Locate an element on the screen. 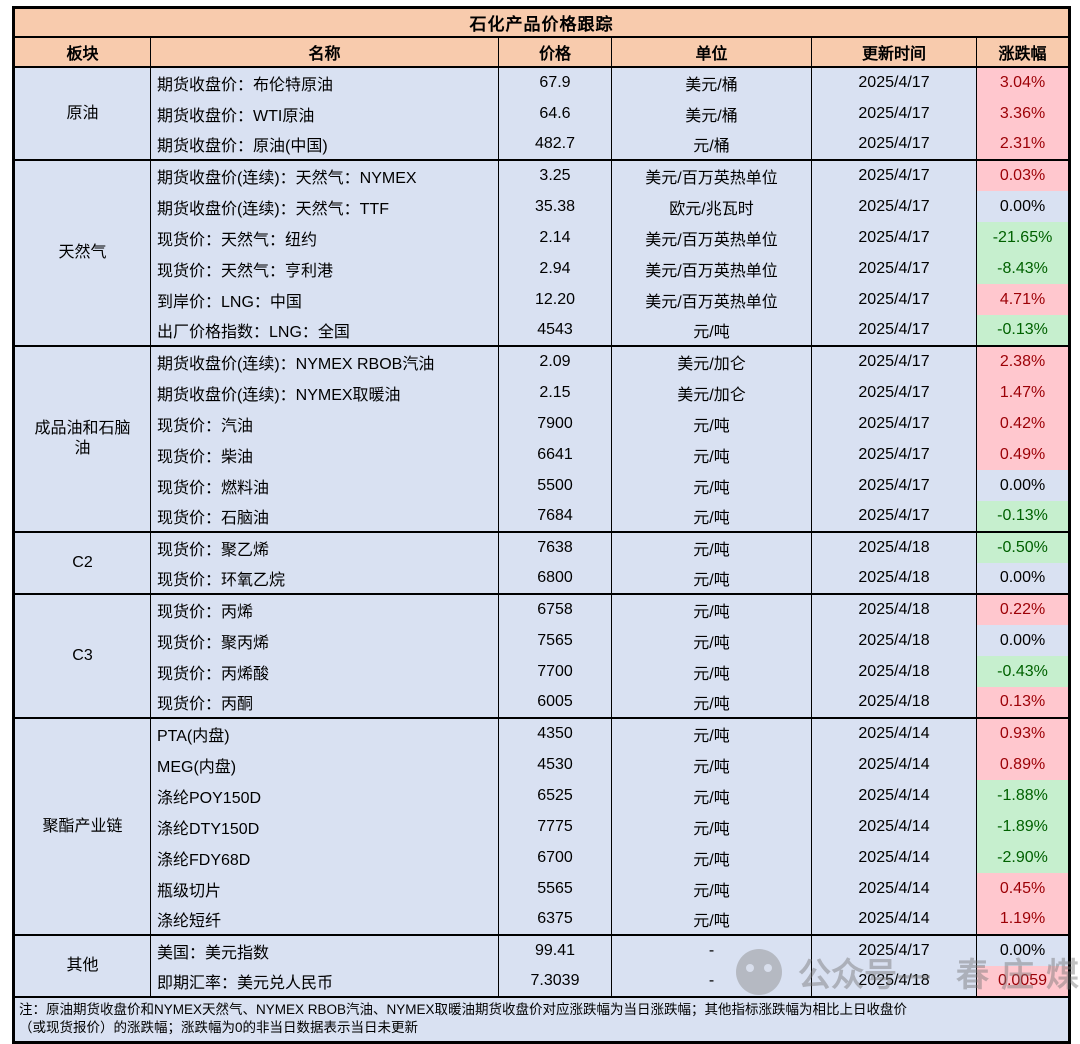 Image resolution: width=1080 pixels, height=1044 pixels. change-cell: -1.89% is located at coordinates (1023, 826).